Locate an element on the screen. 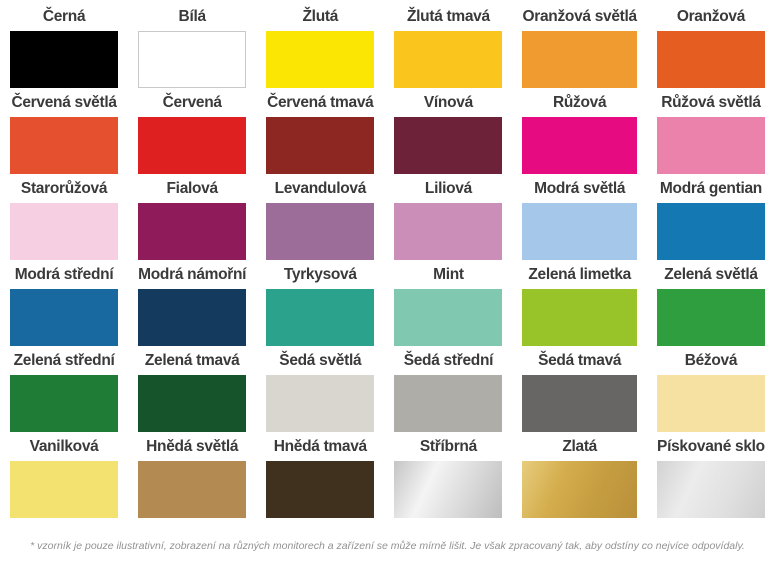 The height and width of the screenshot is (564, 775). swatch-cell: Levandulová is located at coordinates (320, 217).